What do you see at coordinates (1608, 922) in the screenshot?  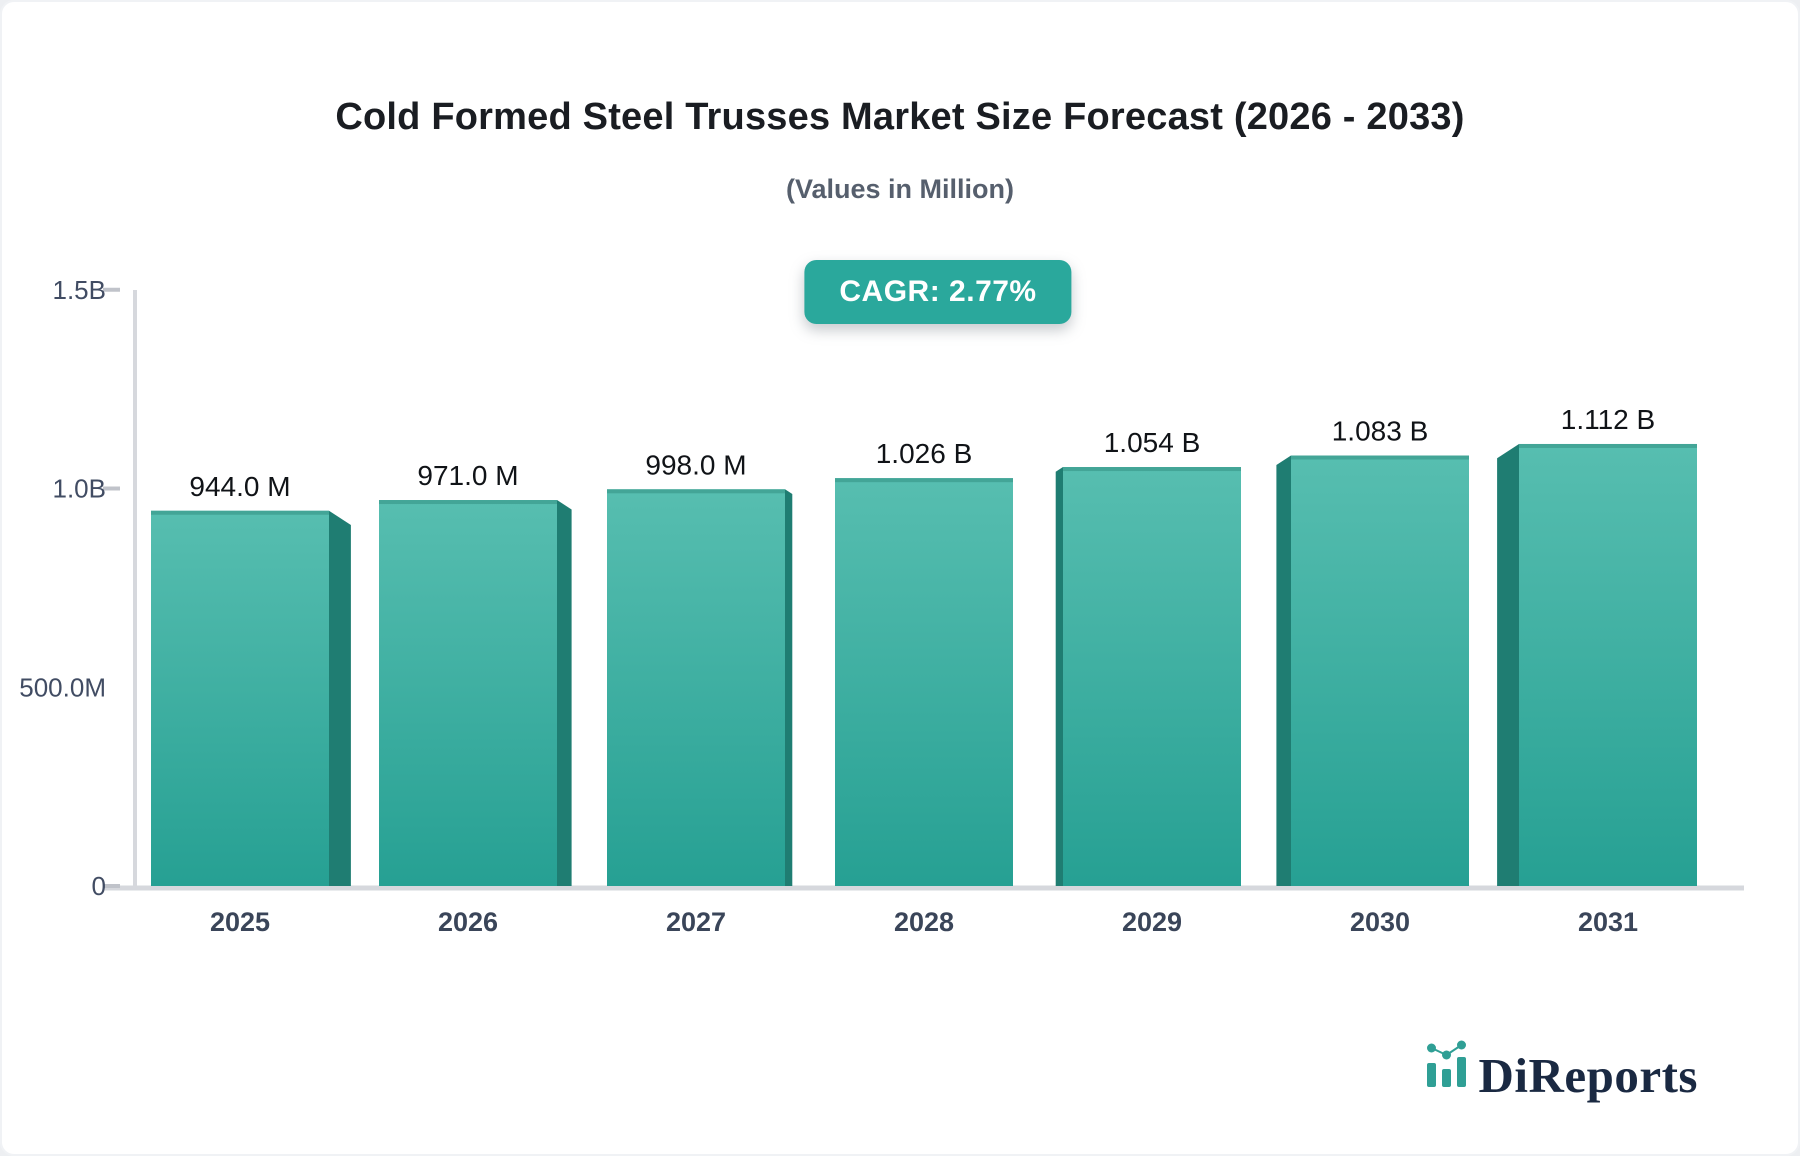 I see `x-category-label: 2031` at bounding box center [1608, 922].